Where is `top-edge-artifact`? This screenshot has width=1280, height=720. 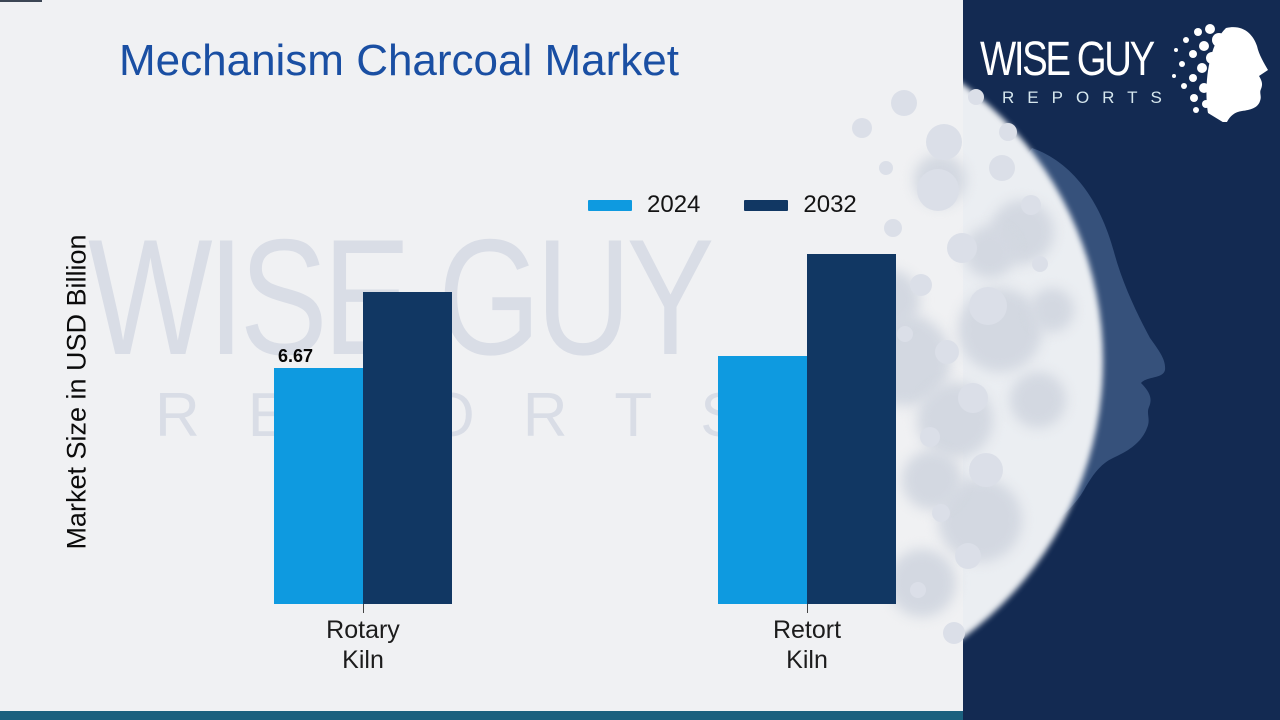
top-edge-artifact is located at coordinates (21, 1).